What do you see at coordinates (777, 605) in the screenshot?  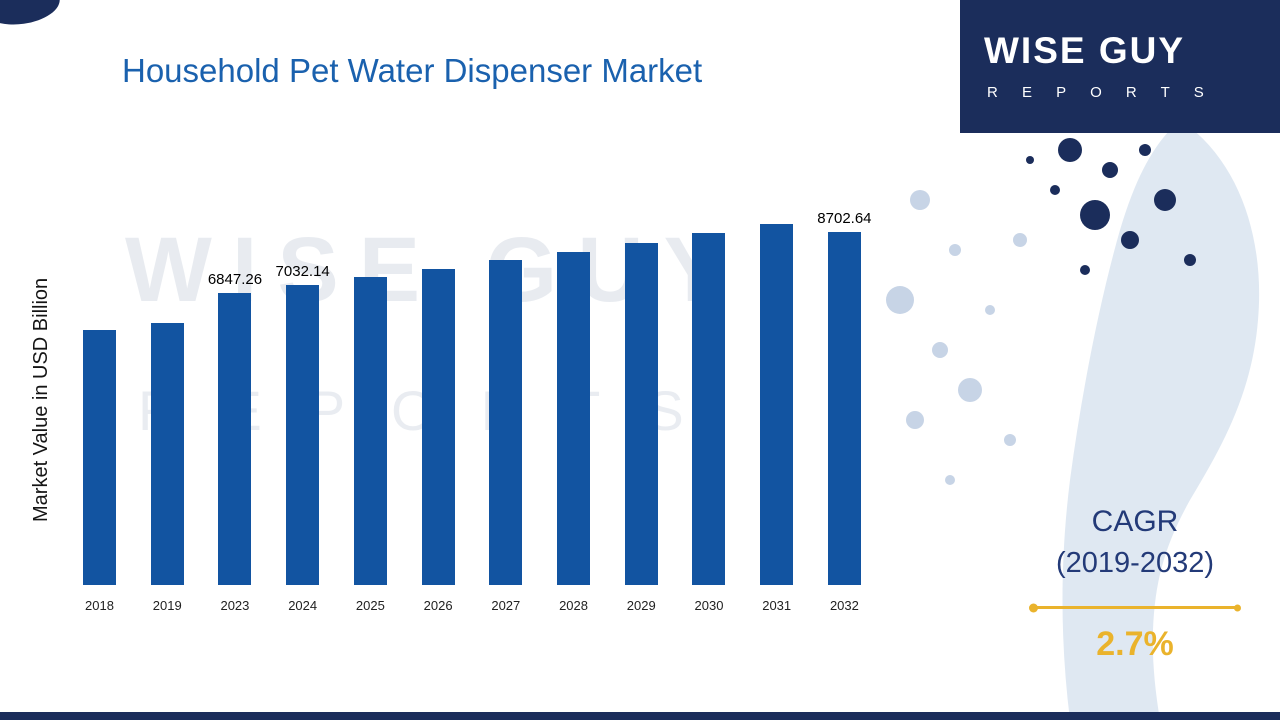 I see `x-axis-tick-label: 2031` at bounding box center [777, 605].